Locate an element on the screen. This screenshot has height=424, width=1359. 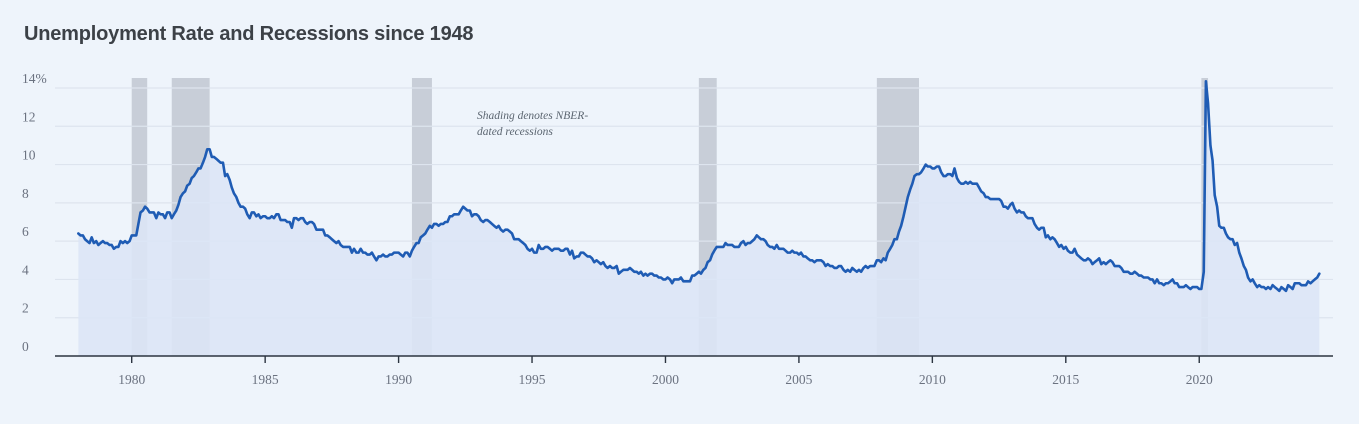
x-axis-tick-label: 2010 is located at coordinates (932, 379).